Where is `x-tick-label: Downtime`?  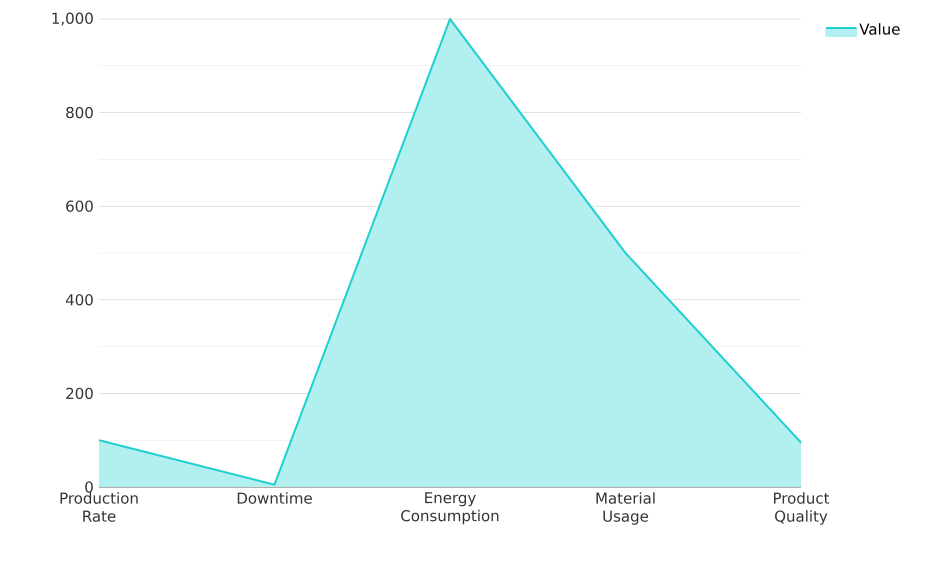 x-tick-label: Downtime is located at coordinates (275, 498).